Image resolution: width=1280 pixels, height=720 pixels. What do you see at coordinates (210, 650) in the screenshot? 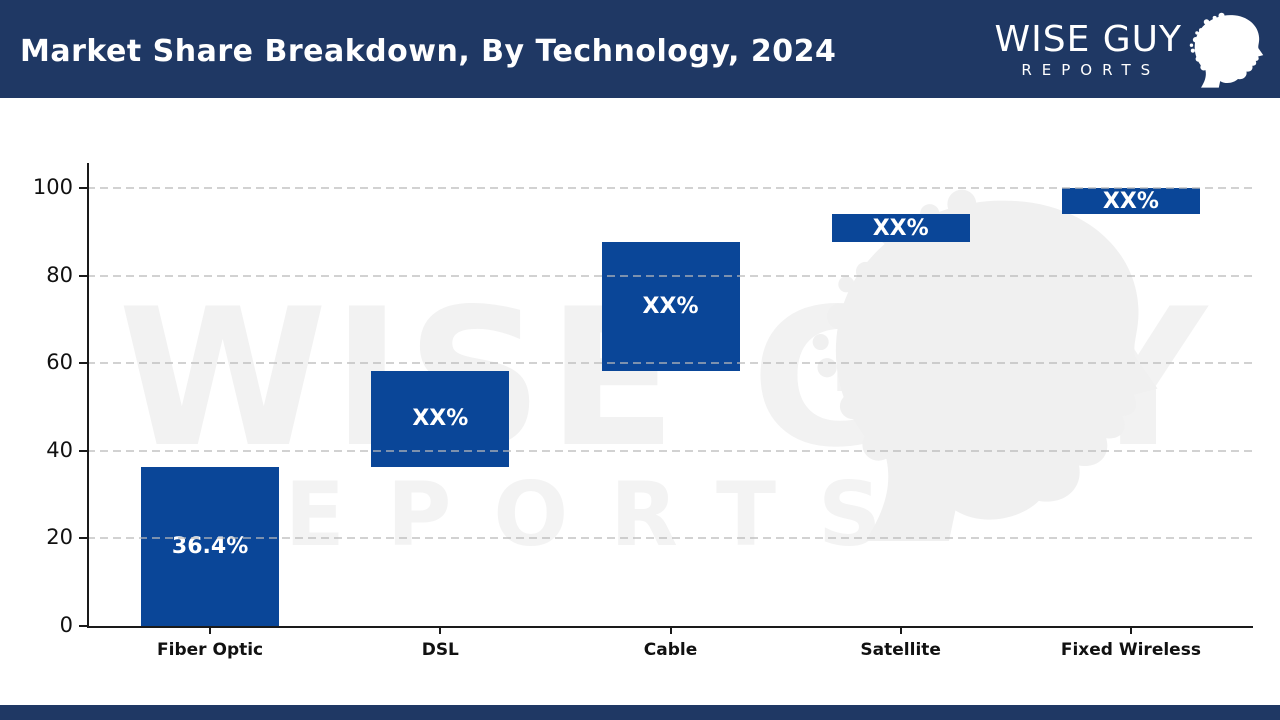
I see `x-tick-label: Fiber Optic` at bounding box center [210, 650].